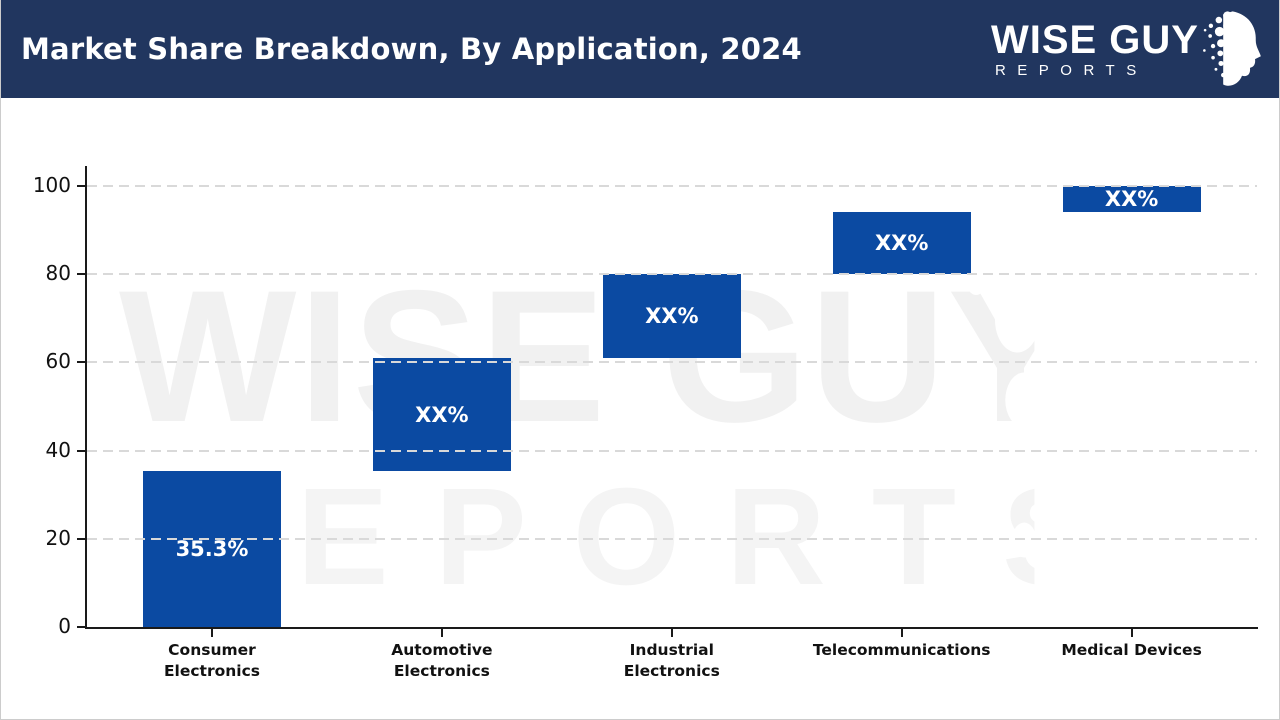 This screenshot has height=720, width=1280. Describe the element at coordinates (671, 660) in the screenshot. I see `category-label-industrial-electronics: Industrial Electronics` at that location.